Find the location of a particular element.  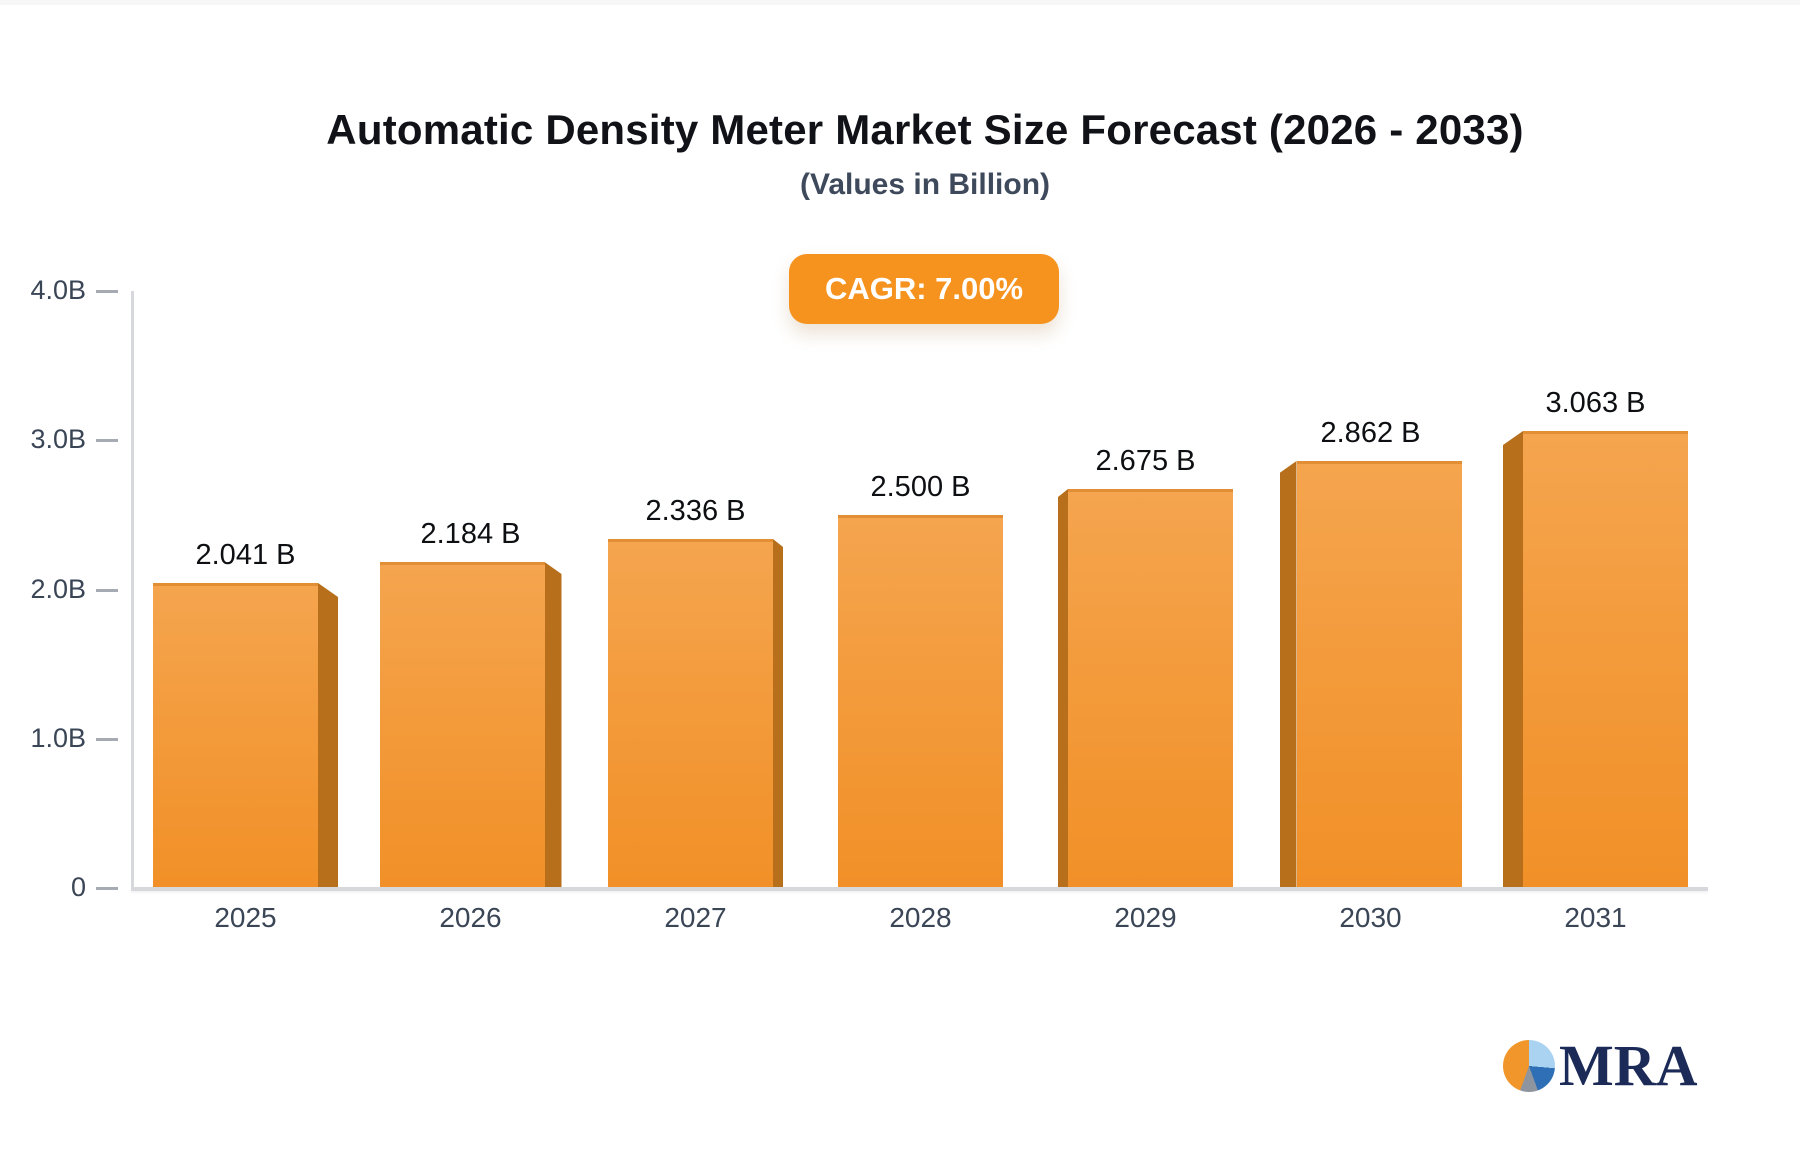

bar-value-label: 3.063 B is located at coordinates (1595, 403).